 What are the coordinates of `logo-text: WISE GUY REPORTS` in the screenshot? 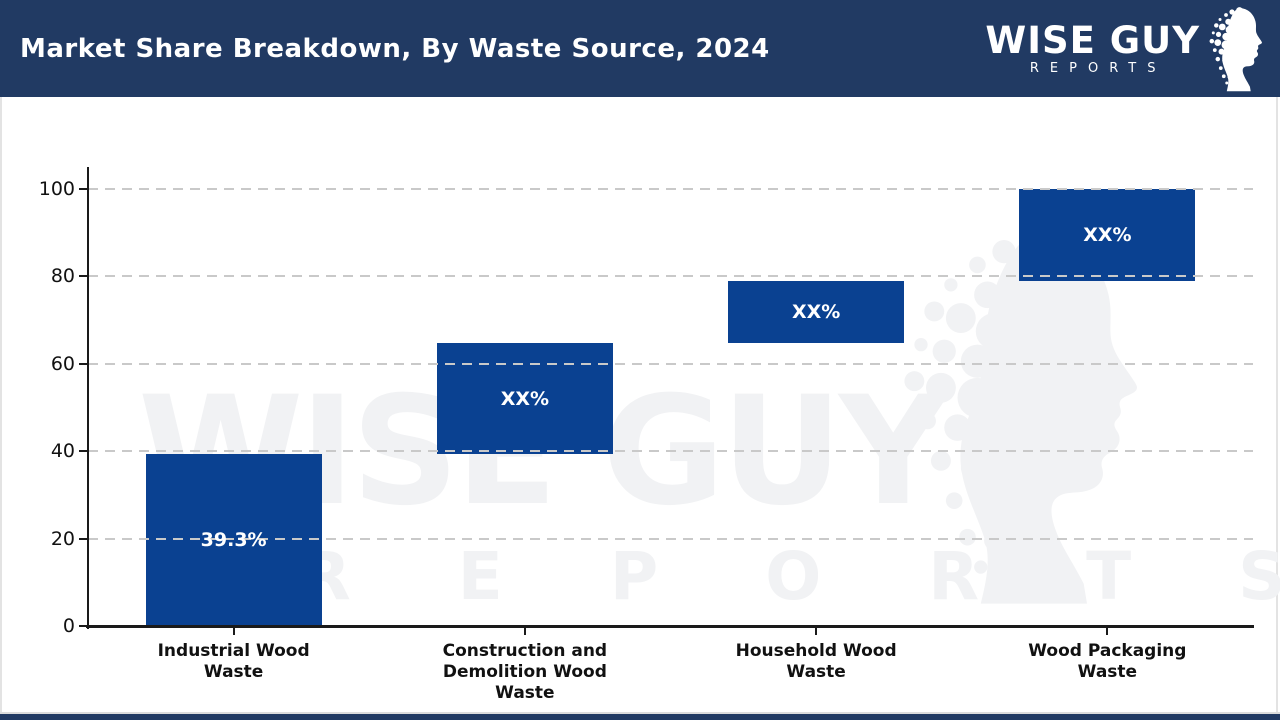 It's located at (1092, 48).